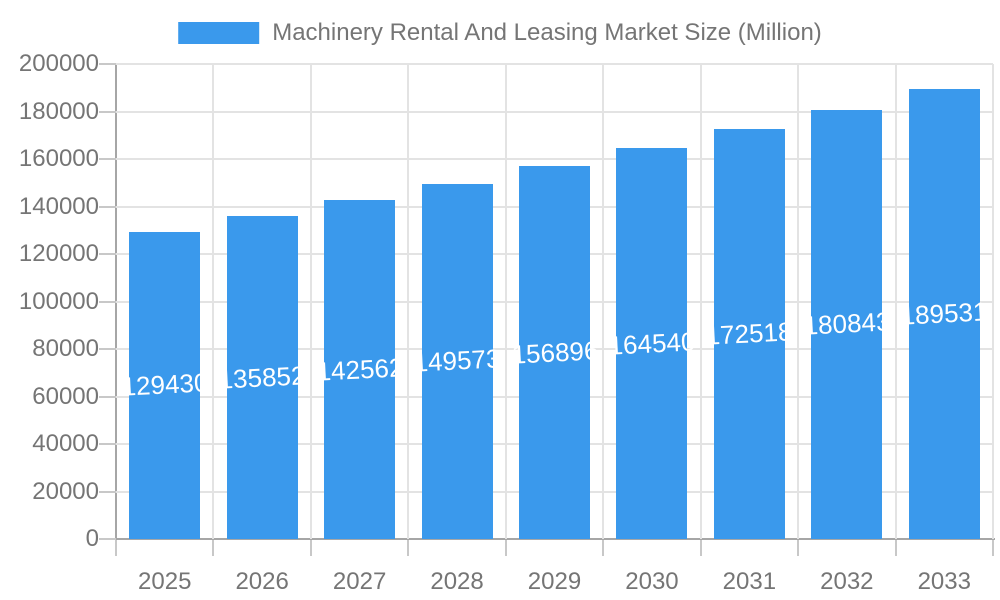 The height and width of the screenshot is (600, 1000). What do you see at coordinates (165, 581) in the screenshot?
I see `x-axis-tick-label: 2025` at bounding box center [165, 581].